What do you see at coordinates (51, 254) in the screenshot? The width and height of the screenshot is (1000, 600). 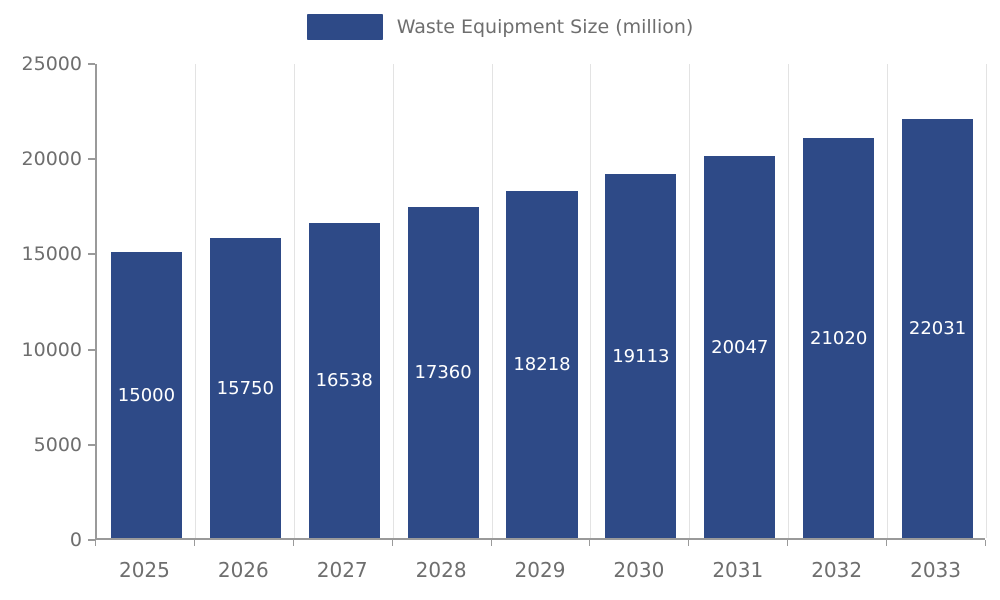 I see `y-tick-label: 15000` at bounding box center [51, 254].